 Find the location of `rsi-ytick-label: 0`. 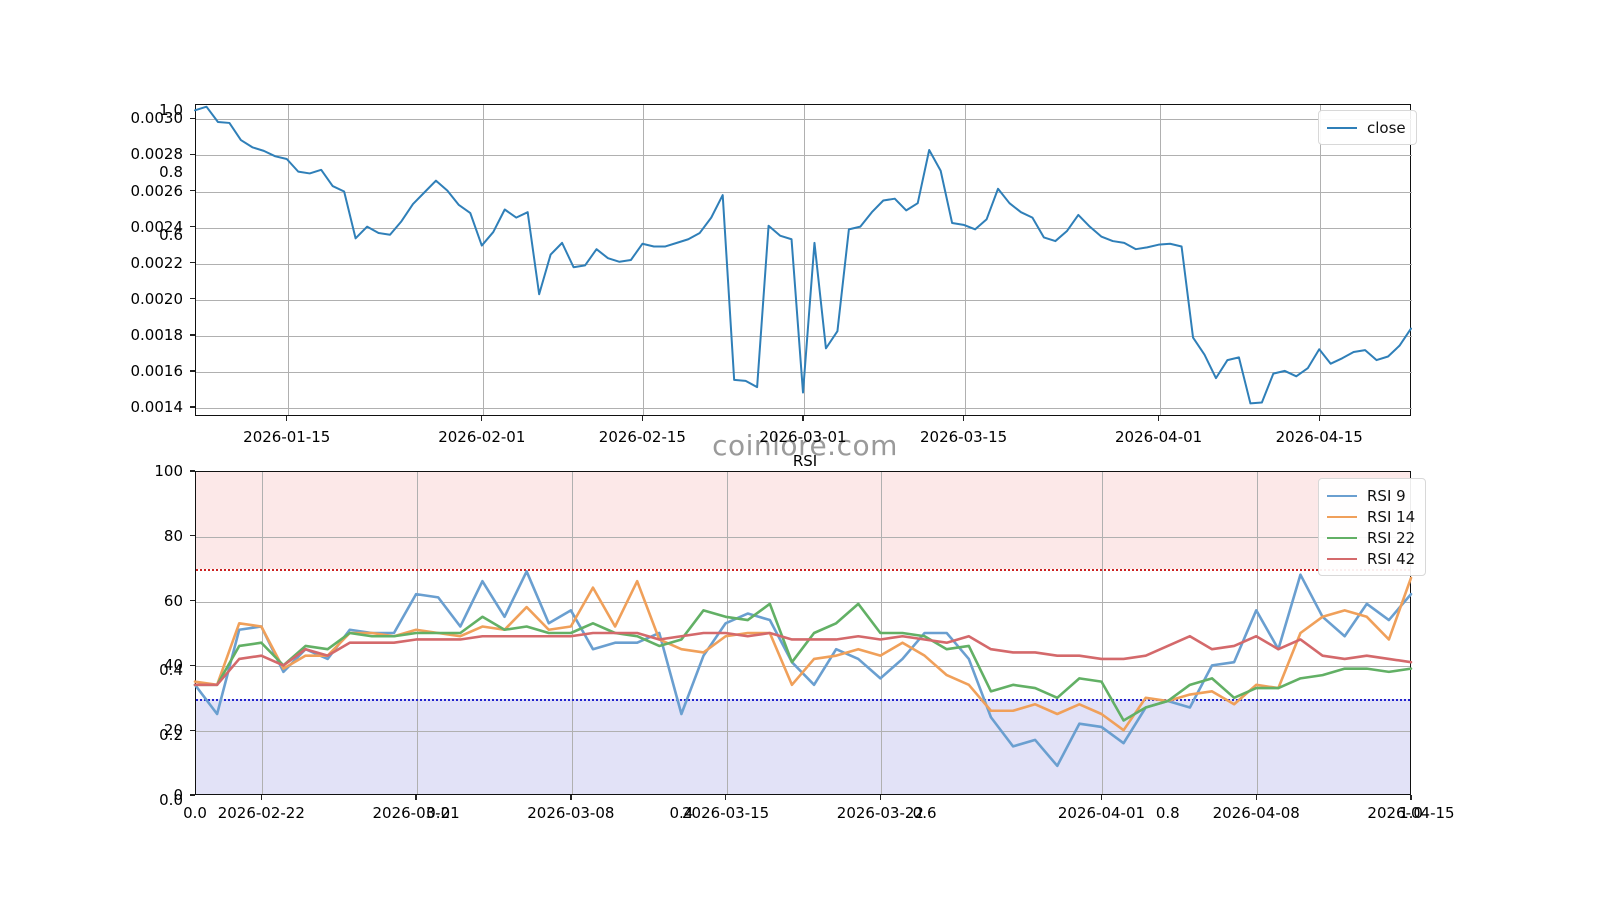

rsi-ytick-label: 0 is located at coordinates (178, 795).